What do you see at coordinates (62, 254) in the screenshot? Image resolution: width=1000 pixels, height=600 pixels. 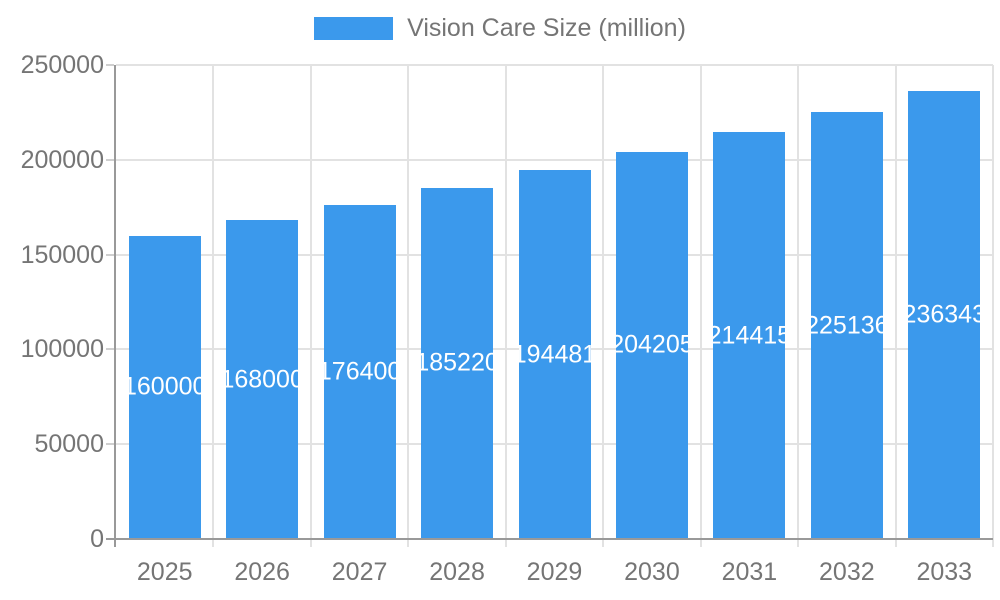 I see `y-tick-label: 150000` at bounding box center [62, 254].